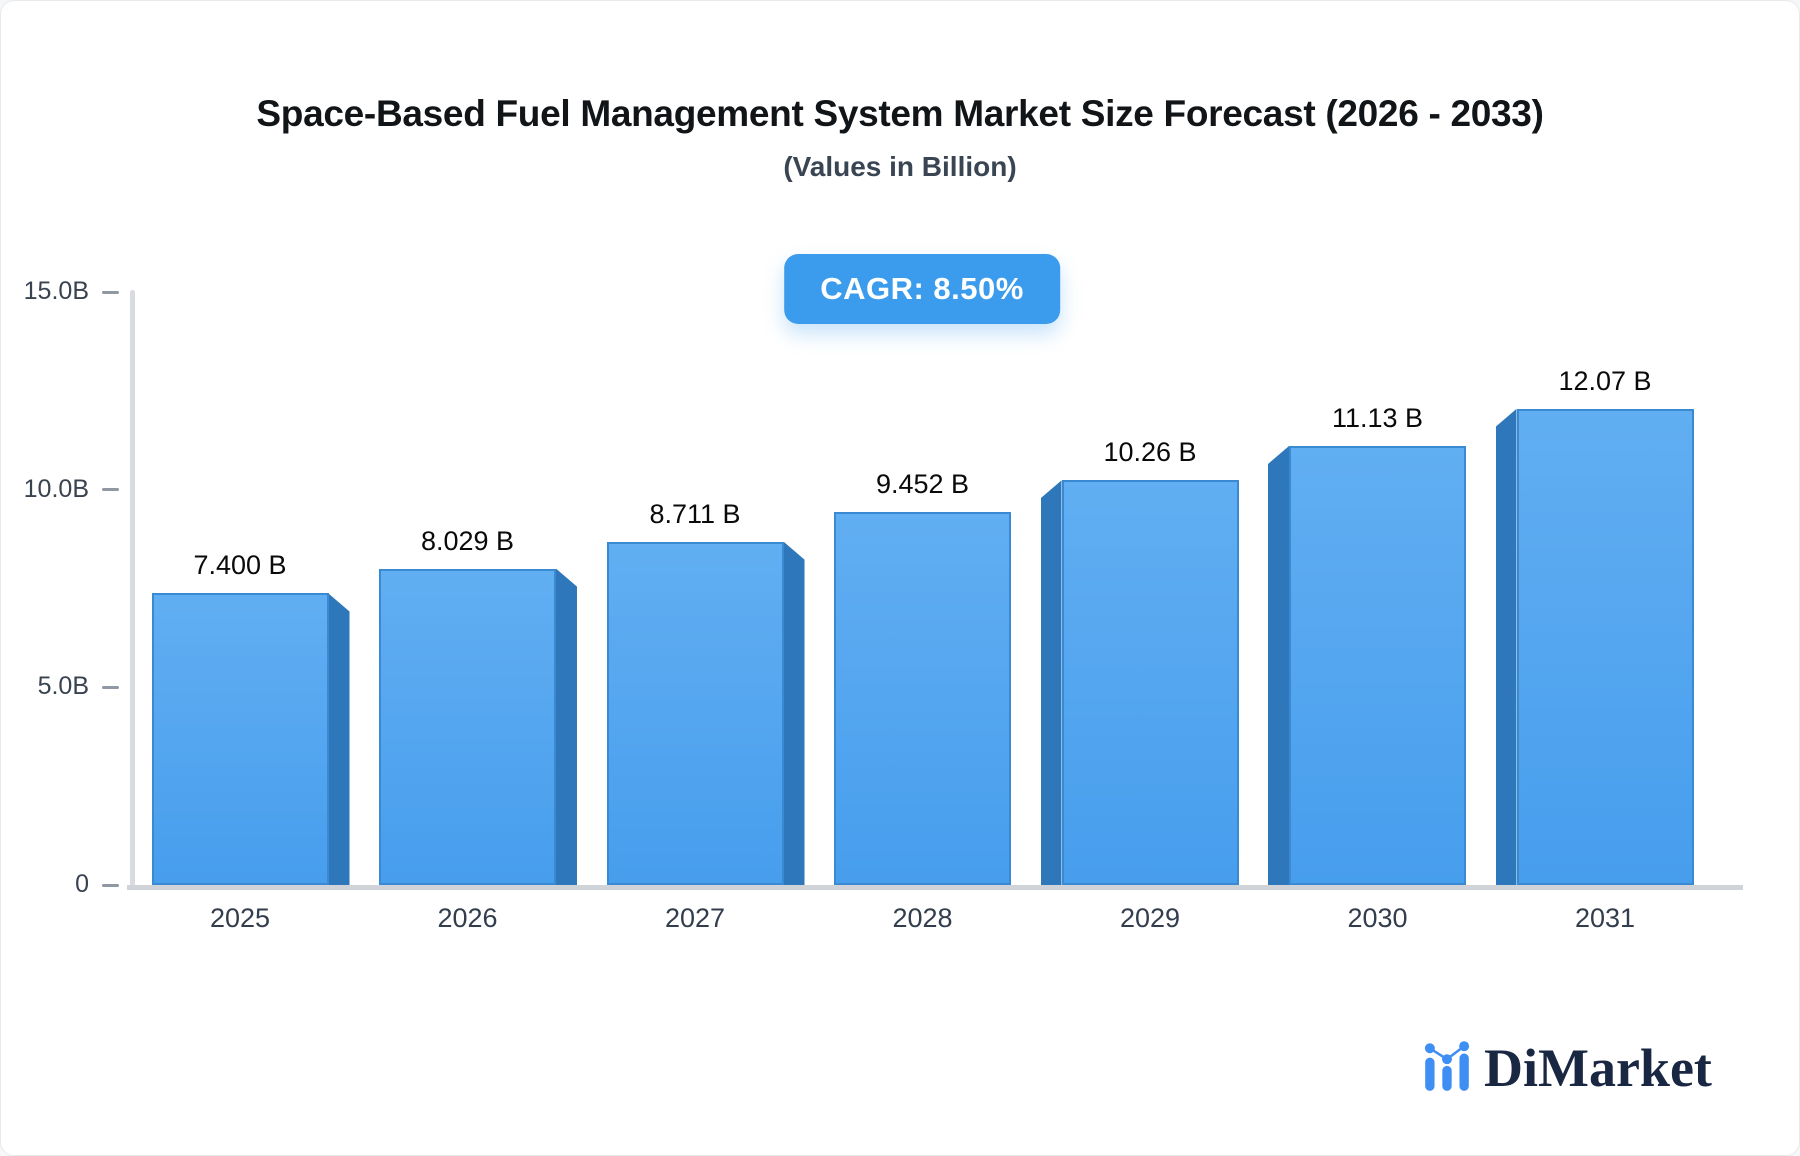  Describe the element at coordinates (1150, 918) in the screenshot. I see `x-axis-label: 2029` at that location.